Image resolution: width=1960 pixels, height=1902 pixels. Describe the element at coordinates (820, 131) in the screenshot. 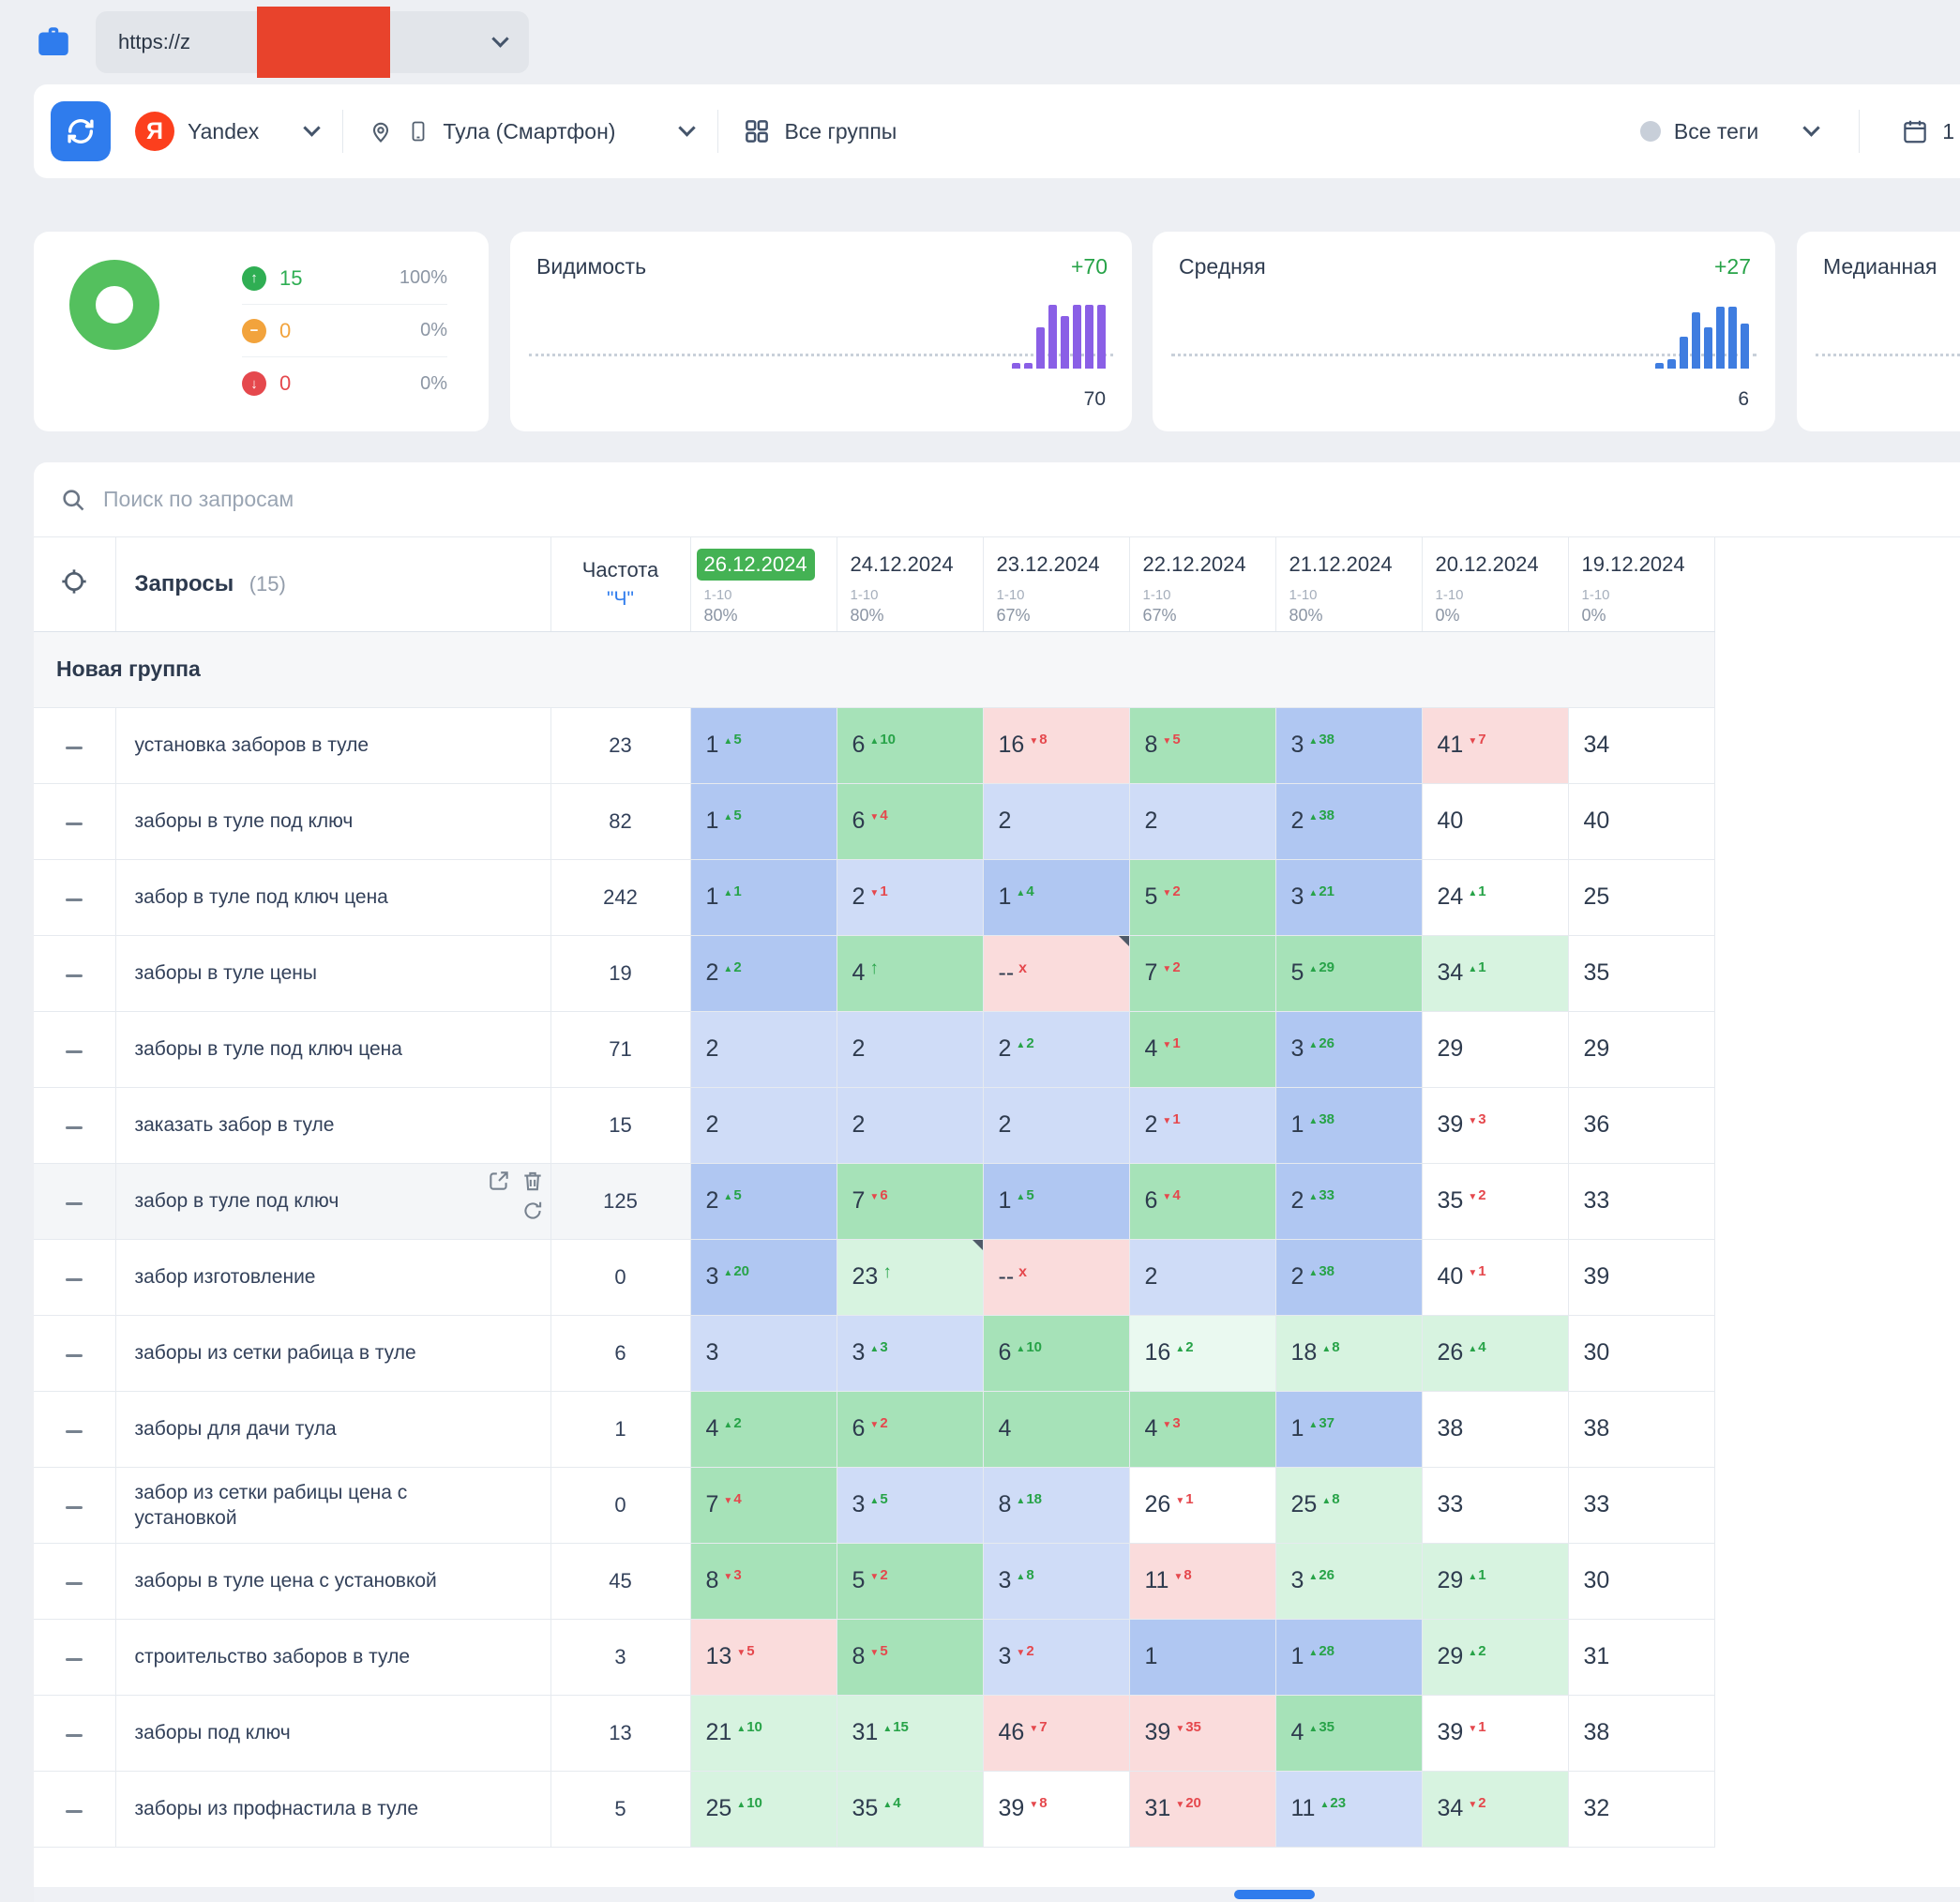

I see `groups-select: Все группы` at that location.